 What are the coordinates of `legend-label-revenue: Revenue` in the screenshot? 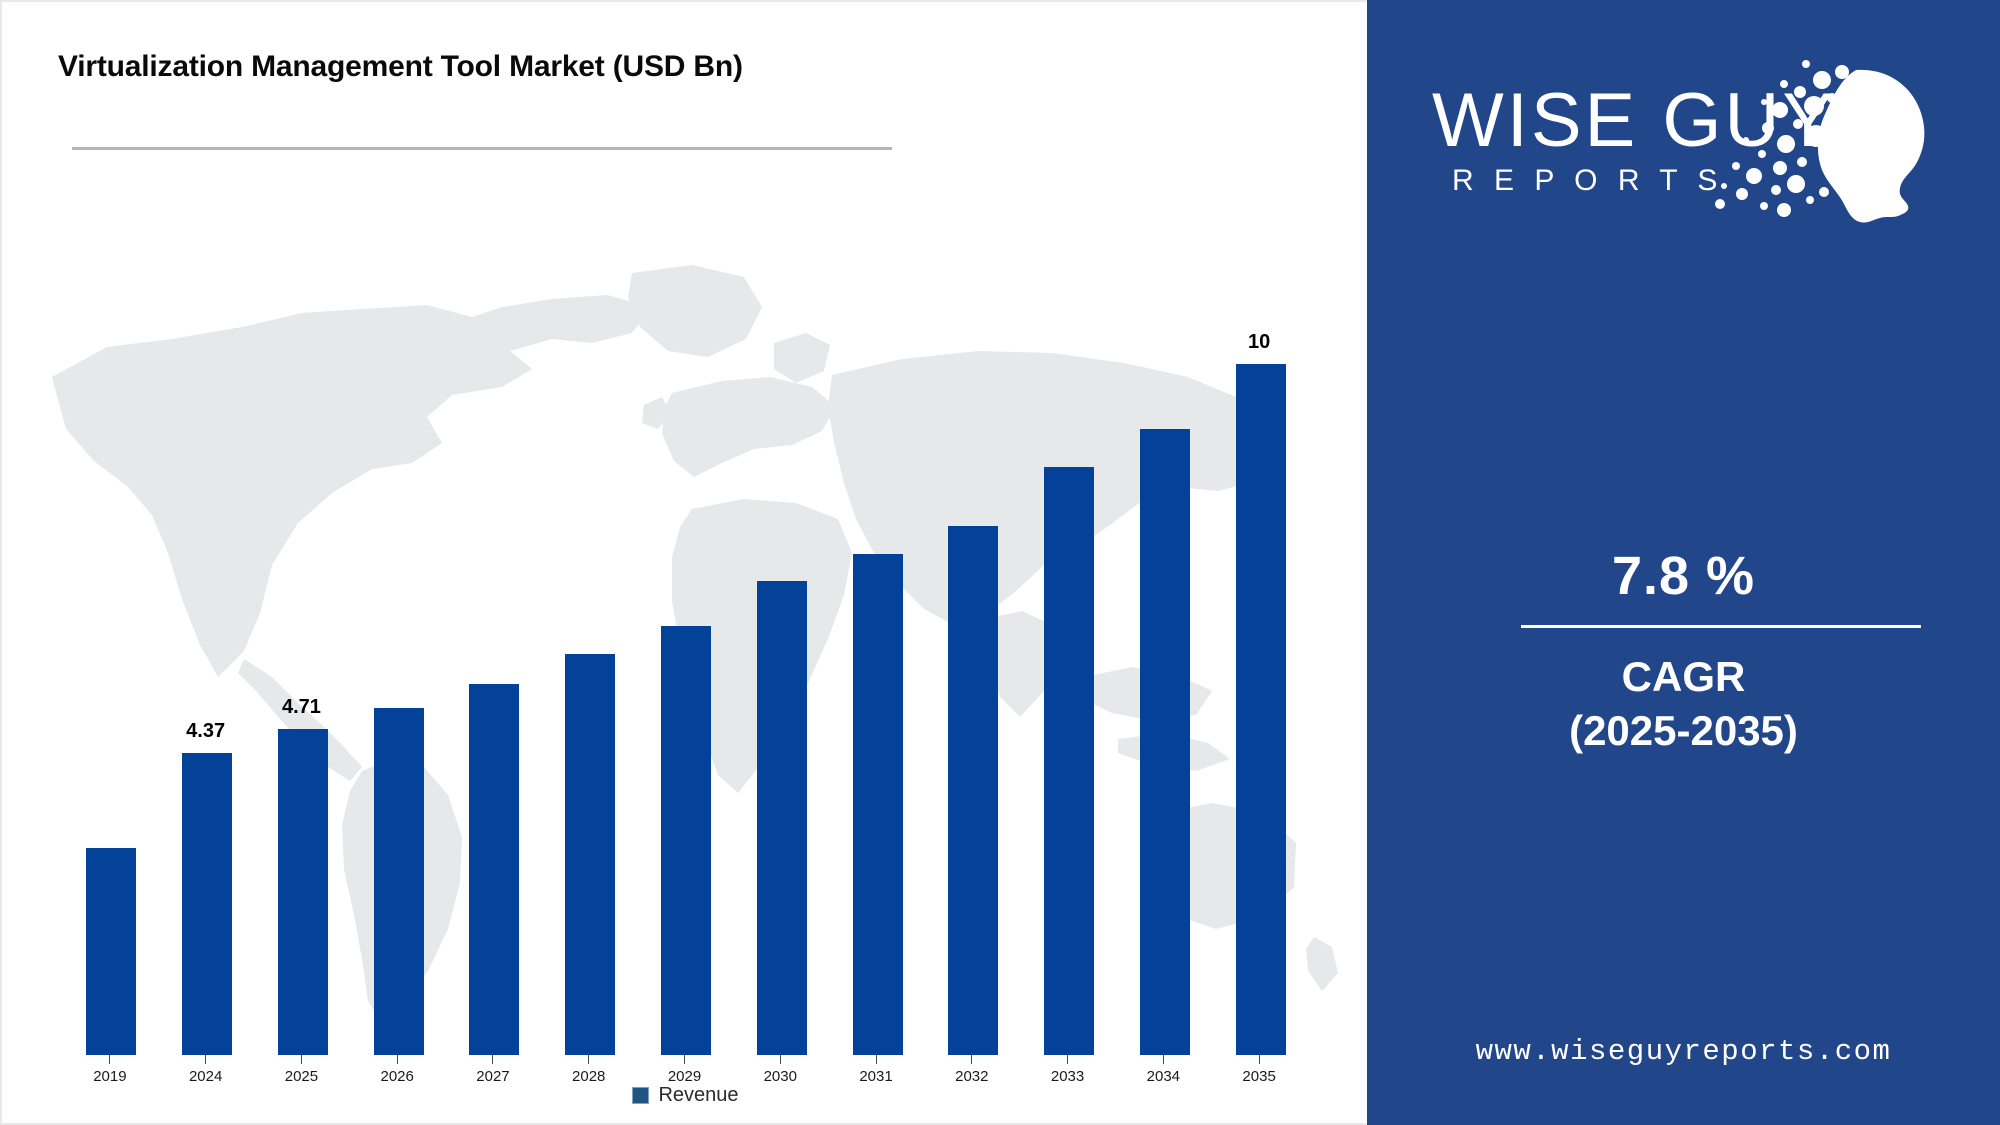 It's located at (698, 1095).